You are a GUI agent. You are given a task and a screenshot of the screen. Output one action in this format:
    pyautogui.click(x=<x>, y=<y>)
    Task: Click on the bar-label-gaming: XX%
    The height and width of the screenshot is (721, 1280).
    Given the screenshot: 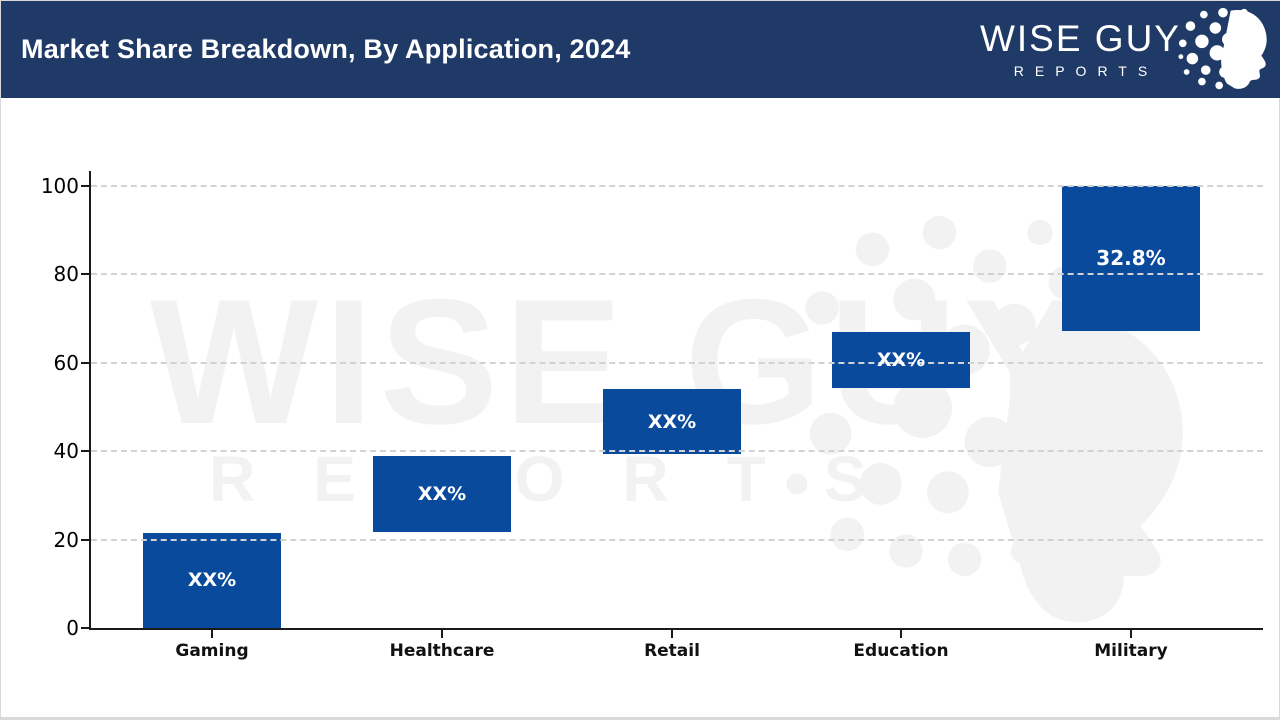 What is the action you would take?
    pyautogui.click(x=212, y=580)
    